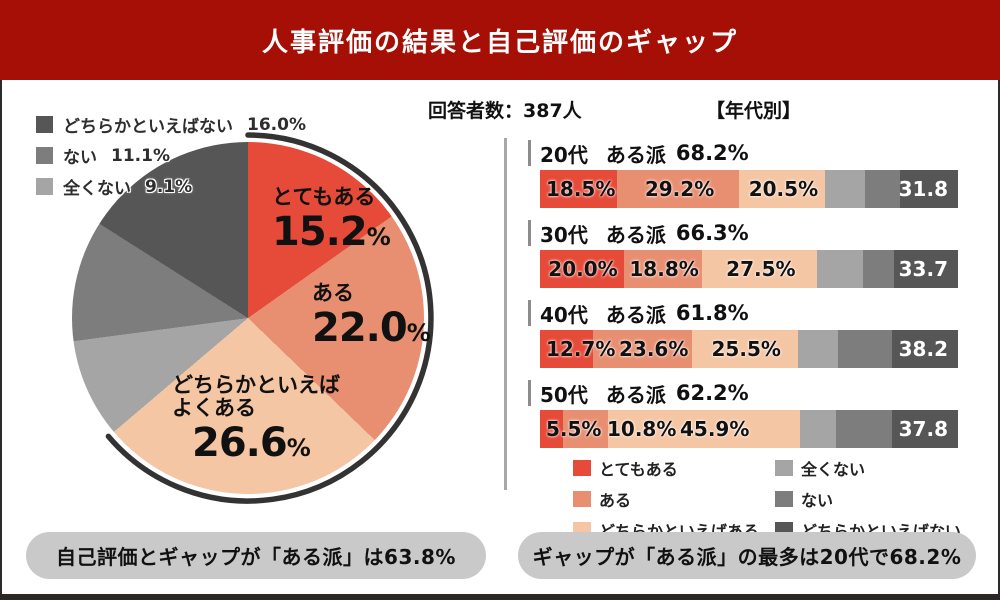  What do you see at coordinates (712, 313) in the screenshot?
I see `group-total-value: 61.8%` at bounding box center [712, 313].